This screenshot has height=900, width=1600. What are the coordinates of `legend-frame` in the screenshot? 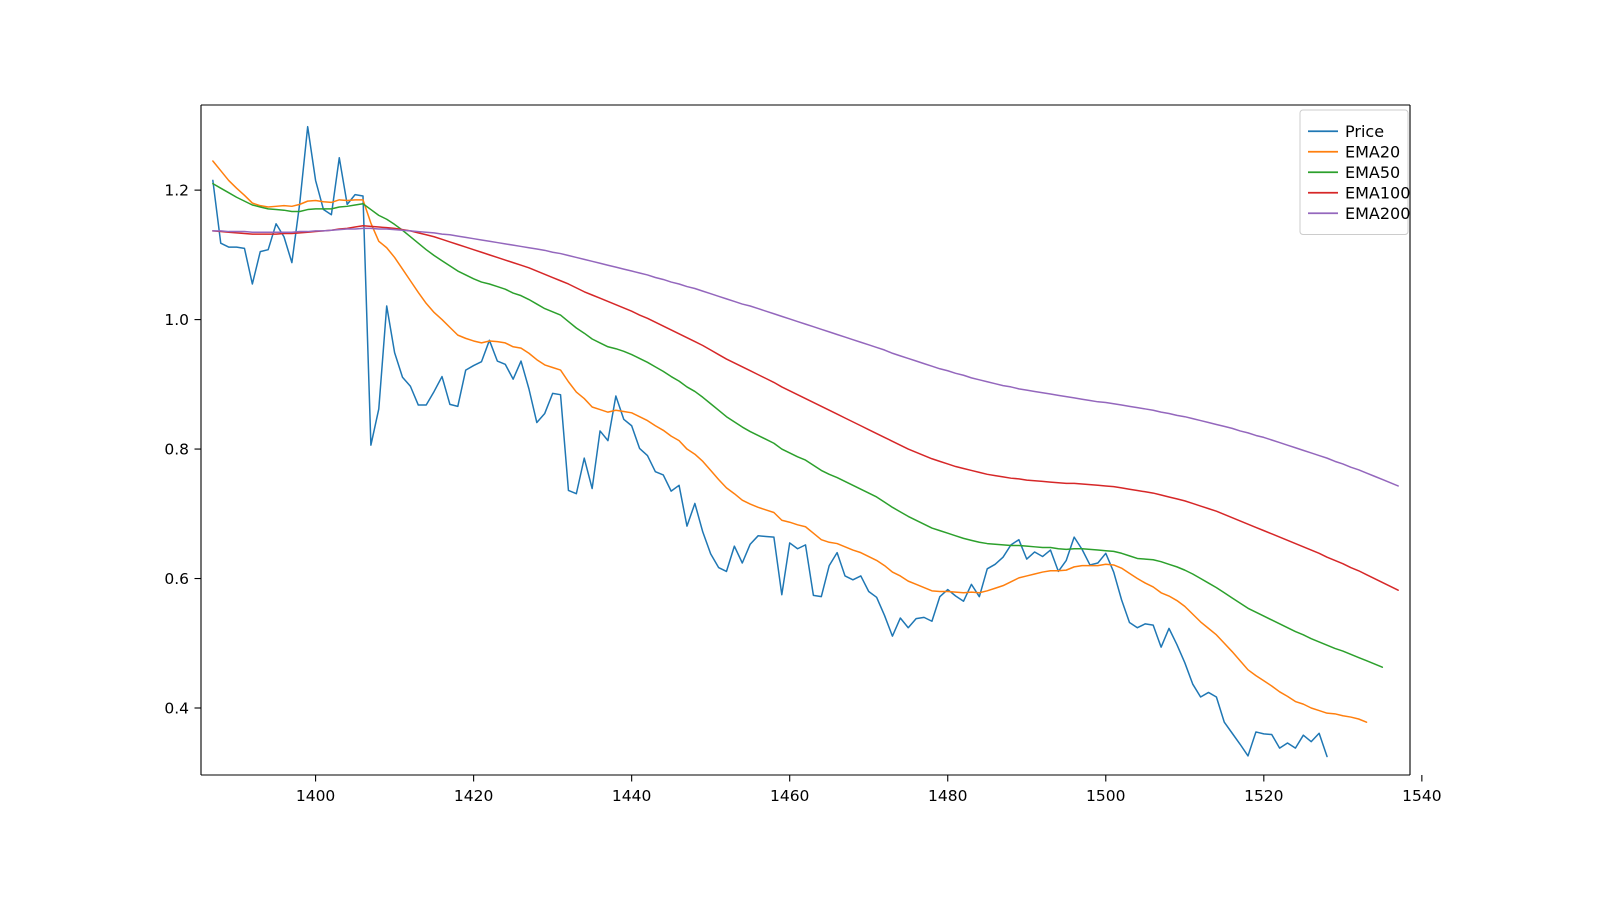 It's located at (1354, 172).